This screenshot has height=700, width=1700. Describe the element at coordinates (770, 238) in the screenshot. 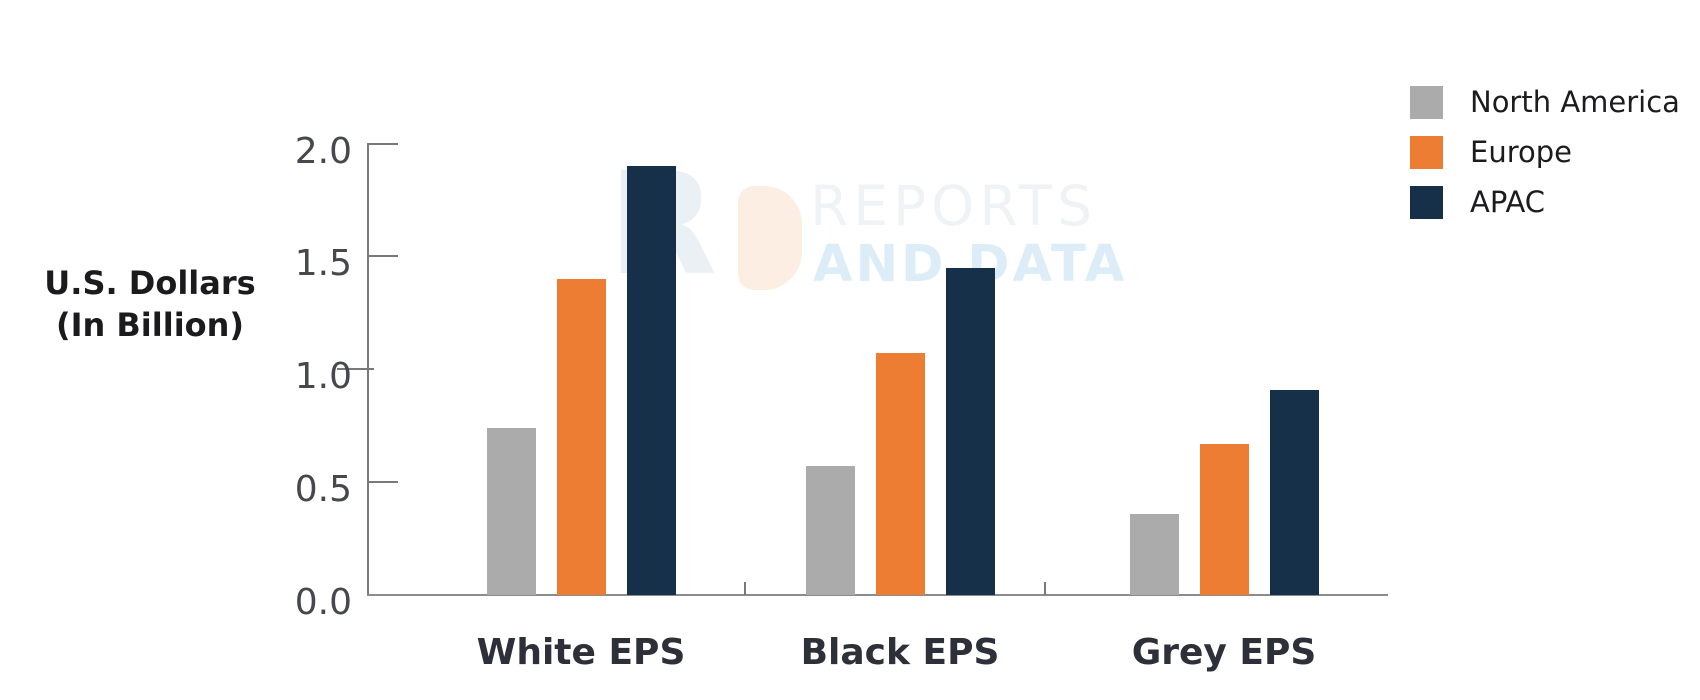

I see `watermark-logo-d-shape` at that location.